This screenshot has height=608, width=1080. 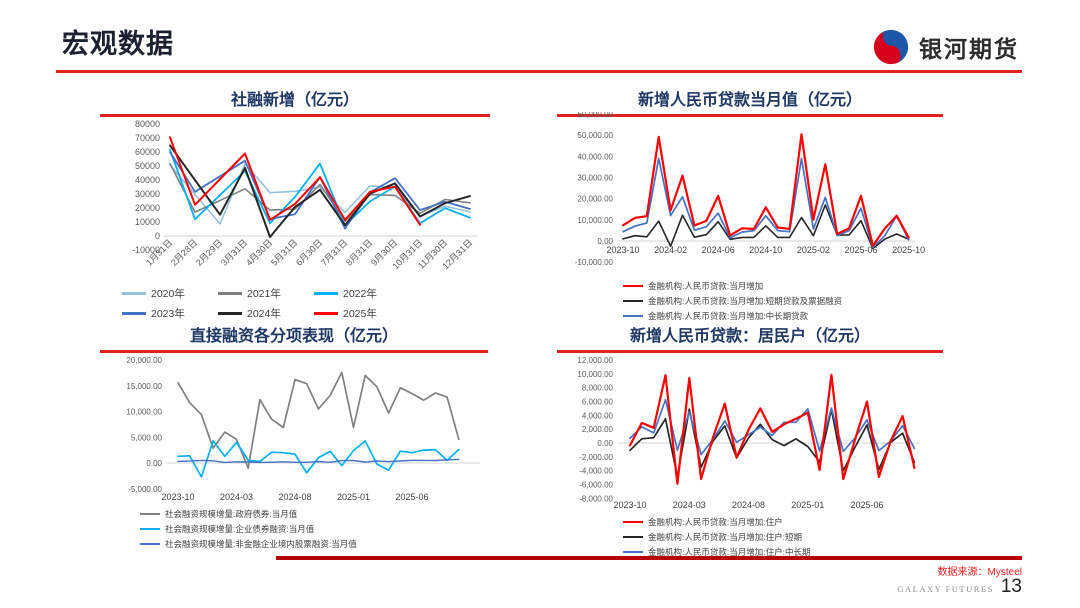 I want to click on svg-text: -4,000.00, so click(x=596, y=471).